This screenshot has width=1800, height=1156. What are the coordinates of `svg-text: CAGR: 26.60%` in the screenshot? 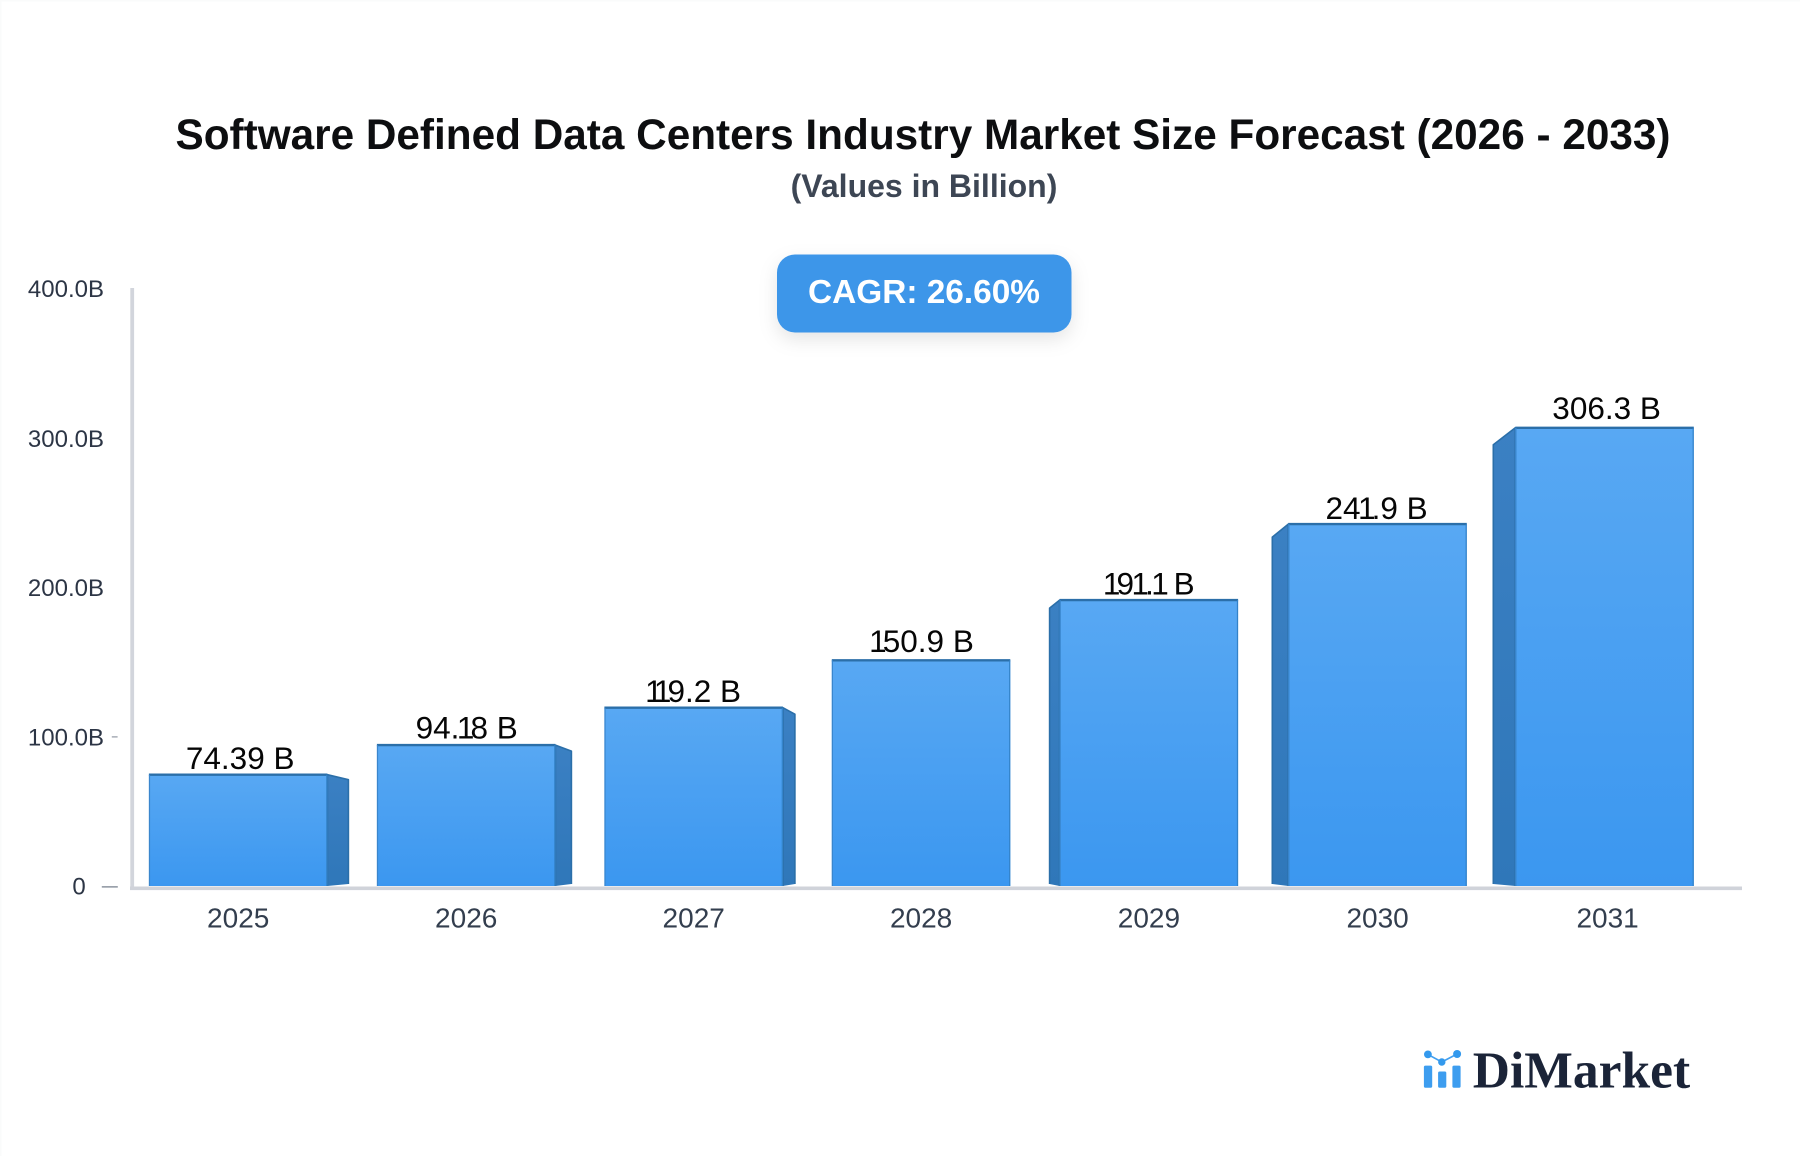 It's located at (924, 292).